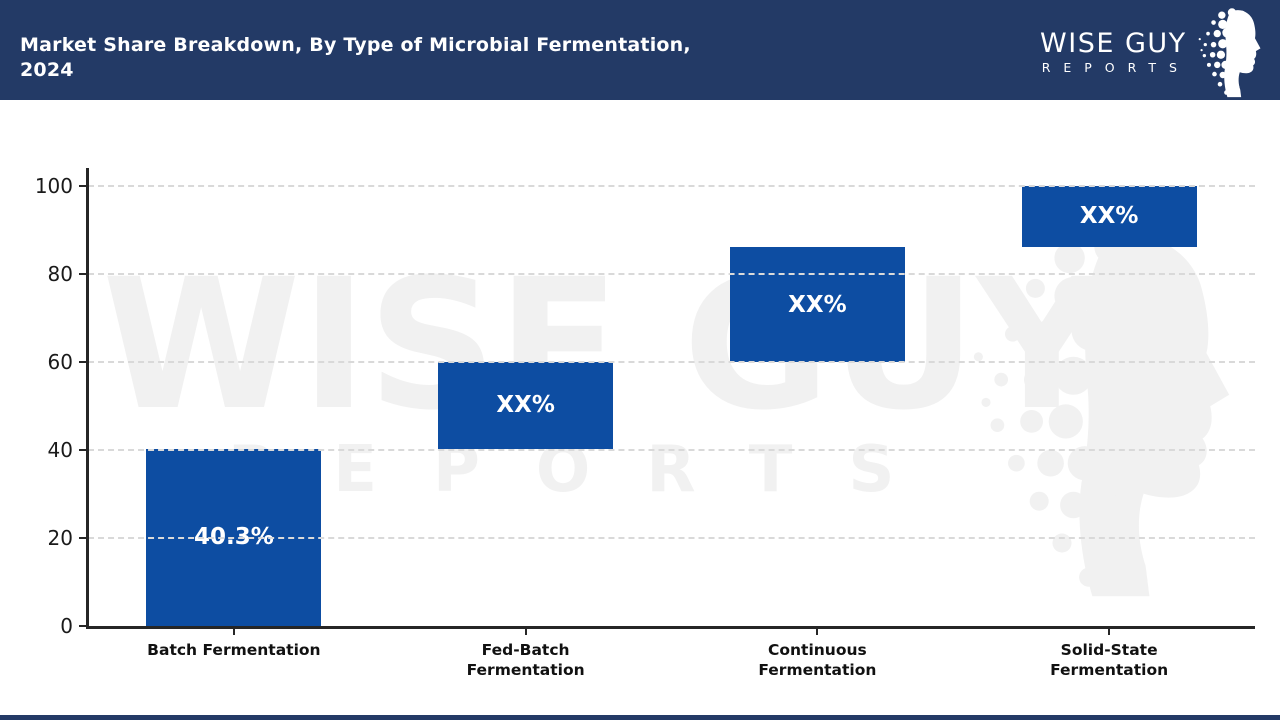 Image resolution: width=1280 pixels, height=720 pixels. What do you see at coordinates (87, 398) in the screenshot?
I see `y-axis-line` at bounding box center [87, 398].